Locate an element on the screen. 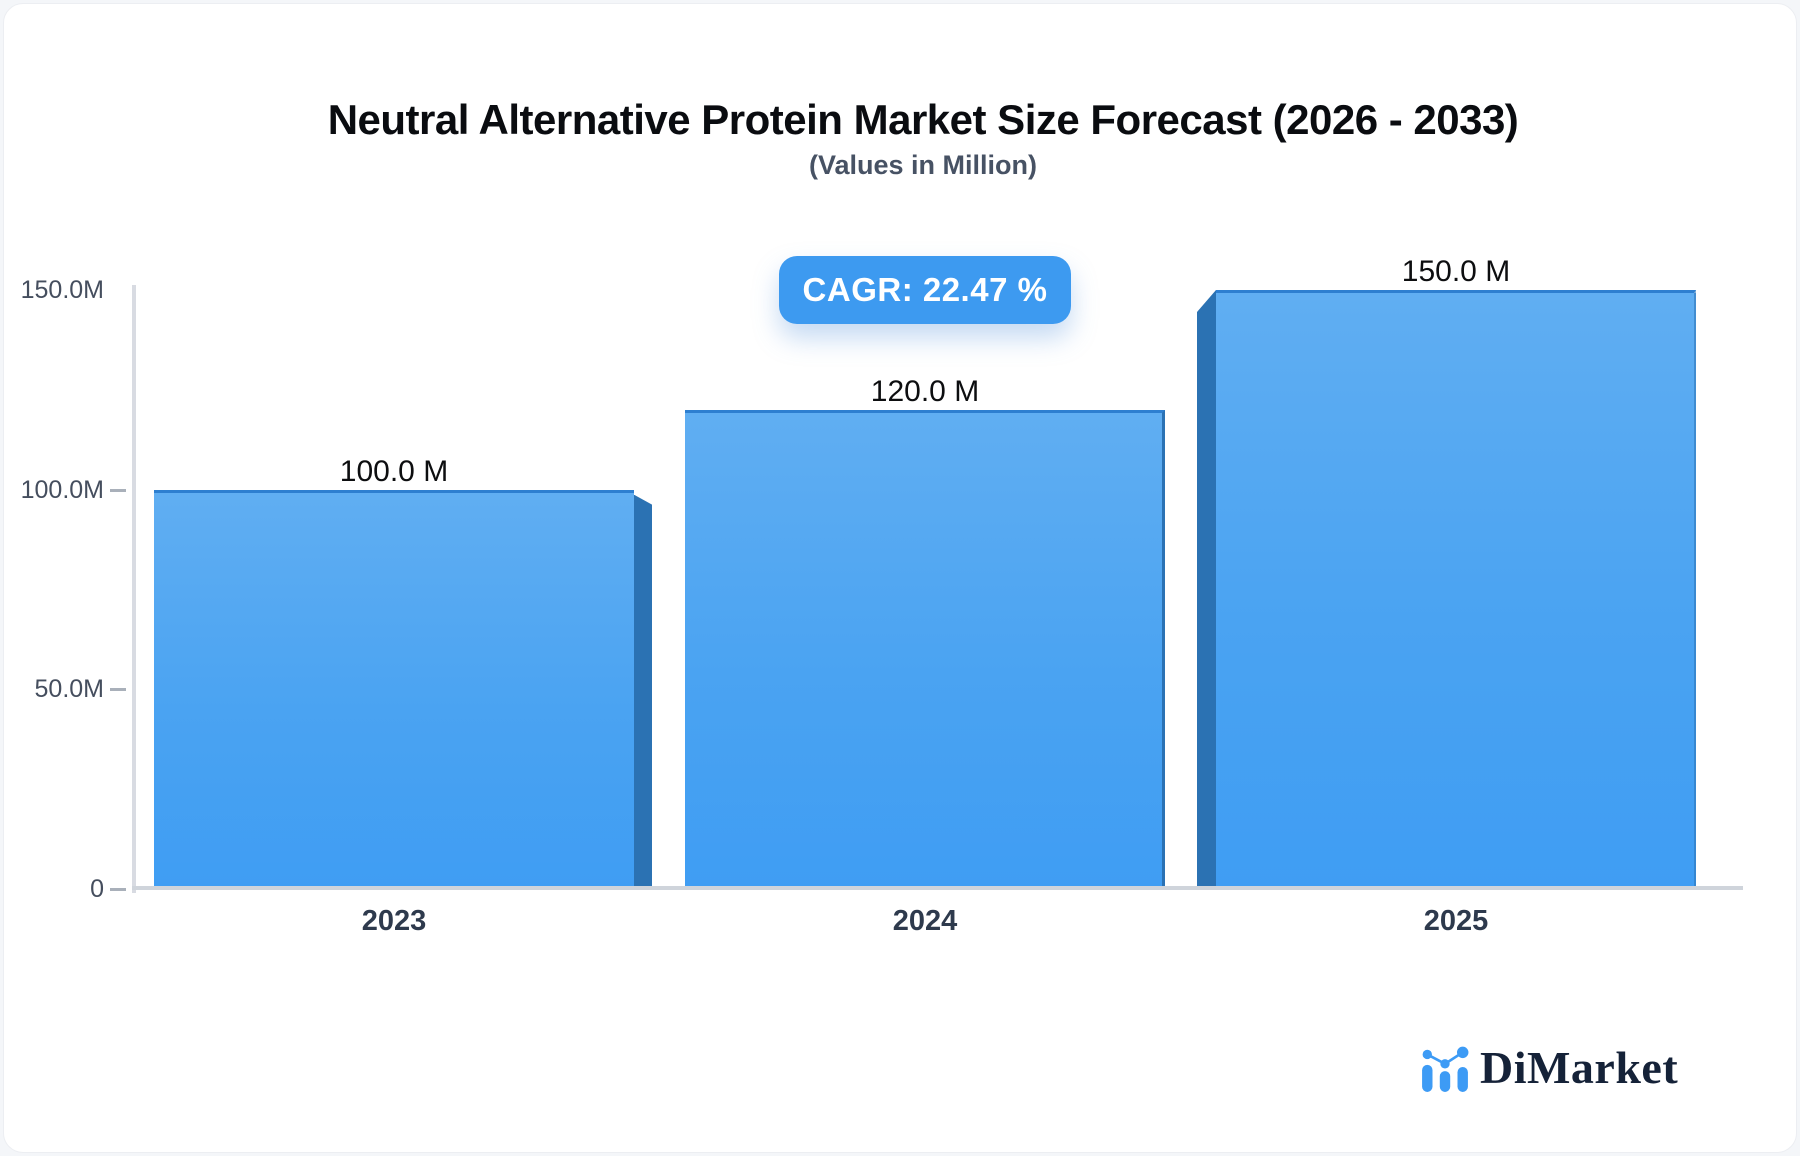 This screenshot has height=1156, width=1800. dimarket-logo-text: DiMarket is located at coordinates (1579, 1067).